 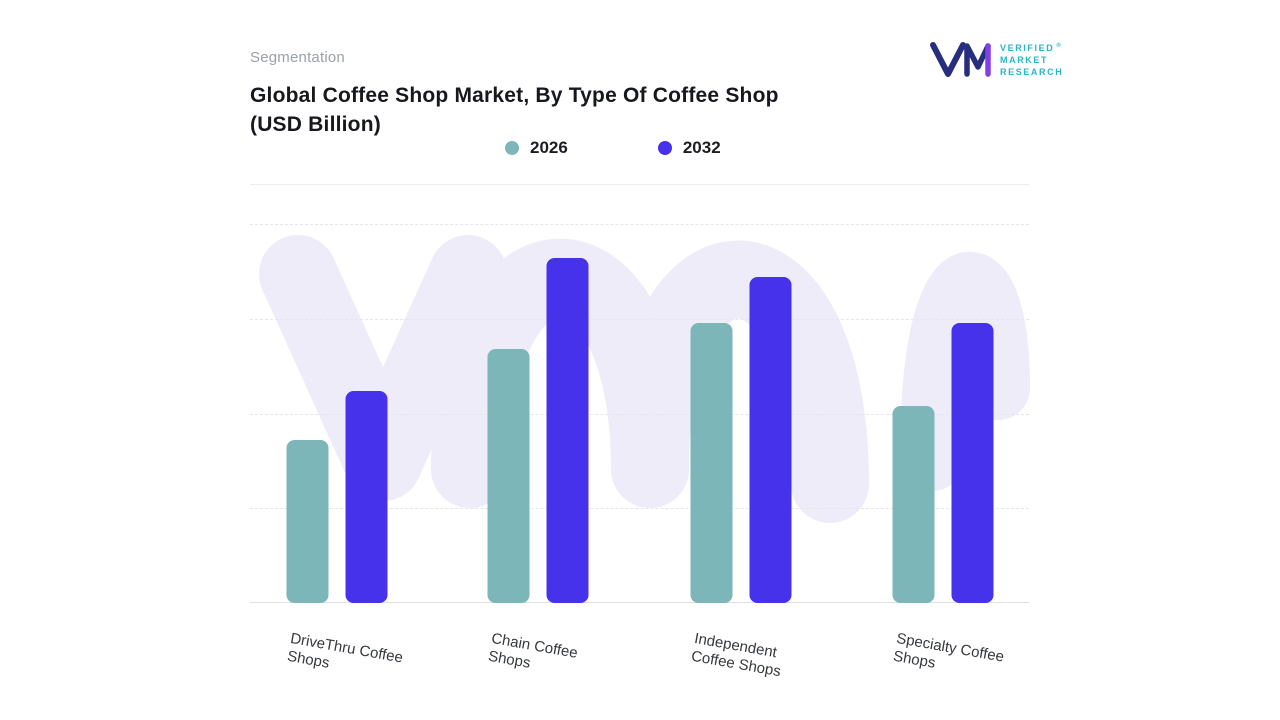 I want to click on legend-label: 2032, so click(x=701, y=147).